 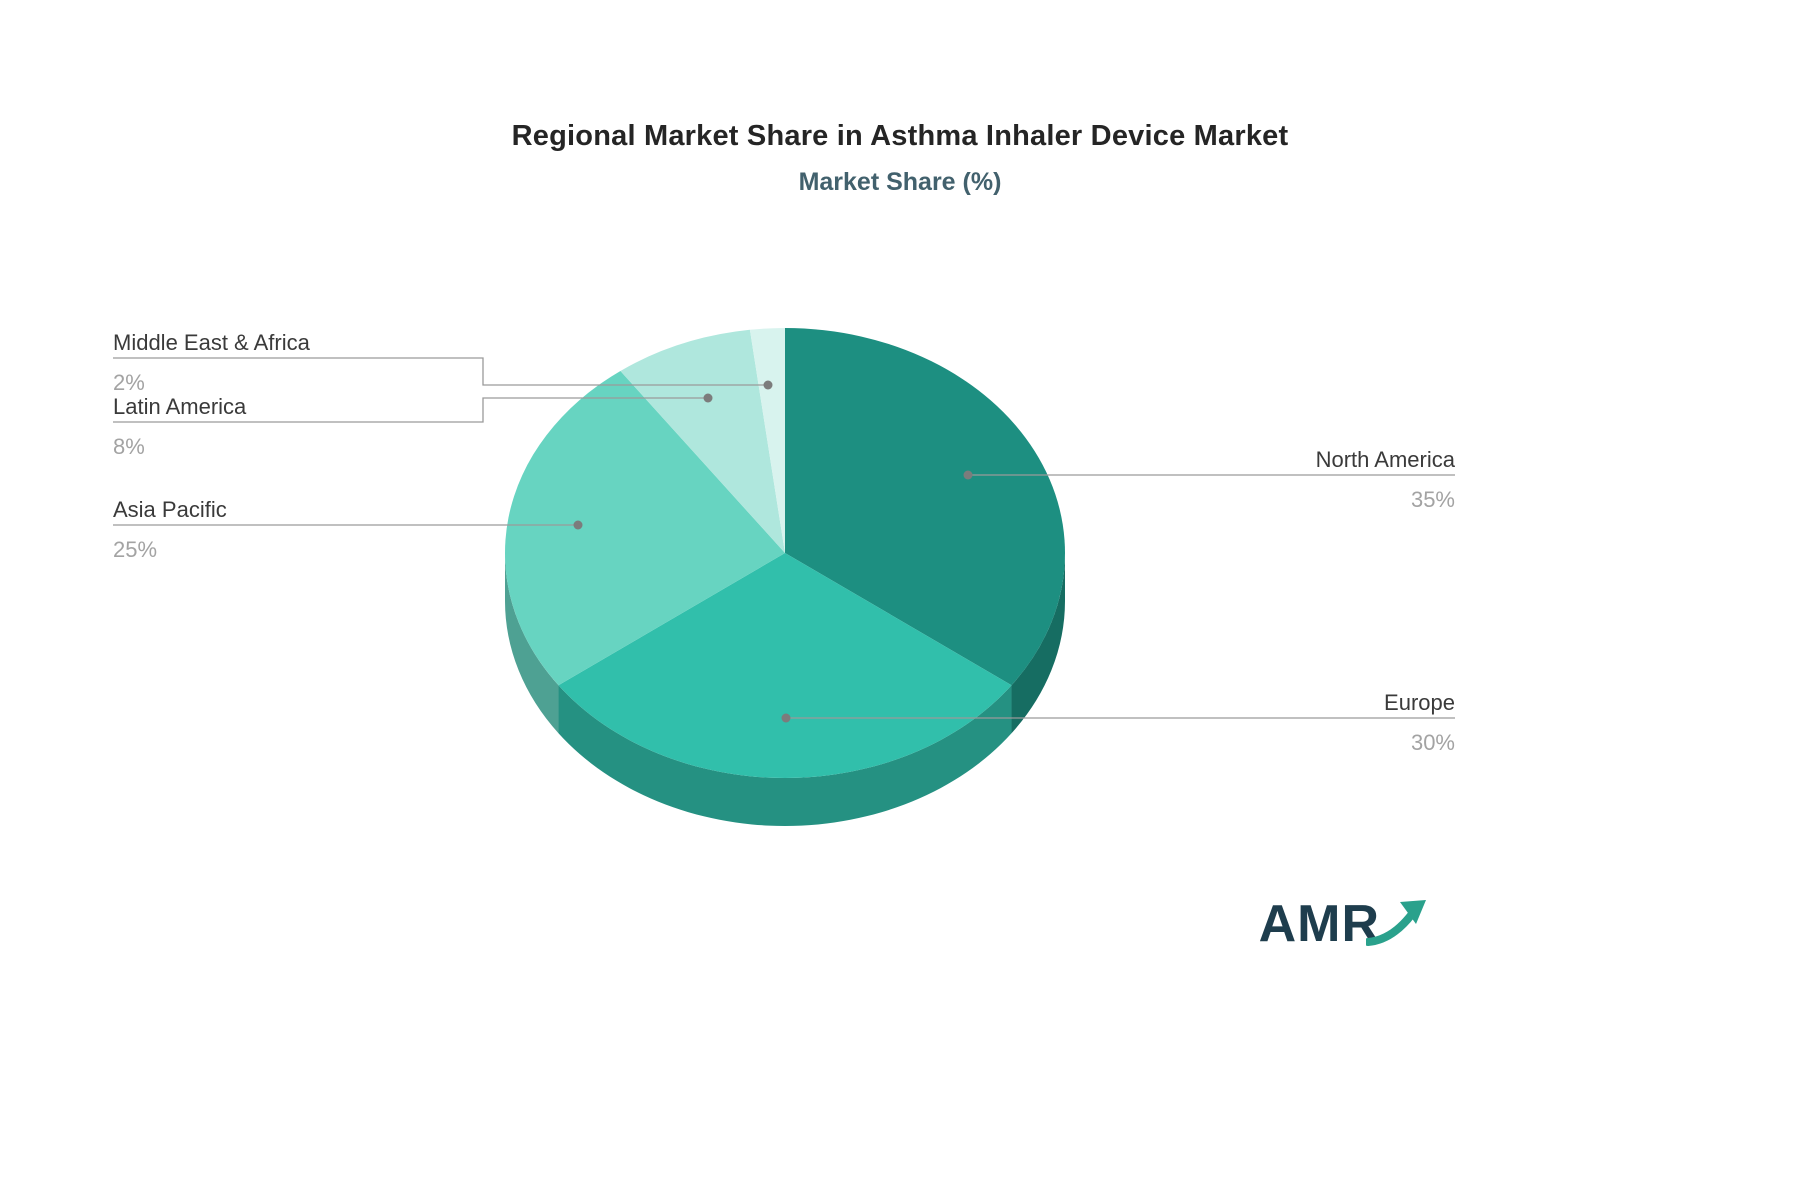 I want to click on slice-label-europe: Europe 30%, so click(x=1419, y=723).